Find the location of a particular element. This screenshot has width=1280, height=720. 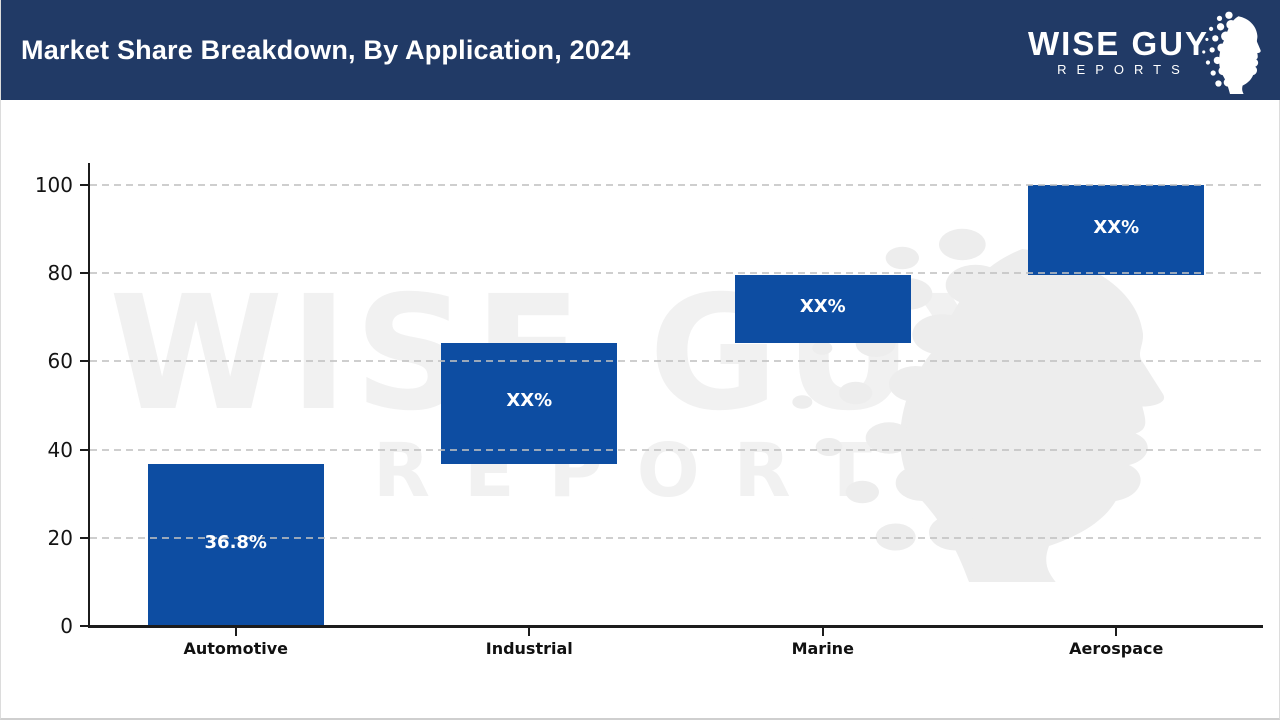

y-tick-label: 40 is located at coordinates (60, 449).